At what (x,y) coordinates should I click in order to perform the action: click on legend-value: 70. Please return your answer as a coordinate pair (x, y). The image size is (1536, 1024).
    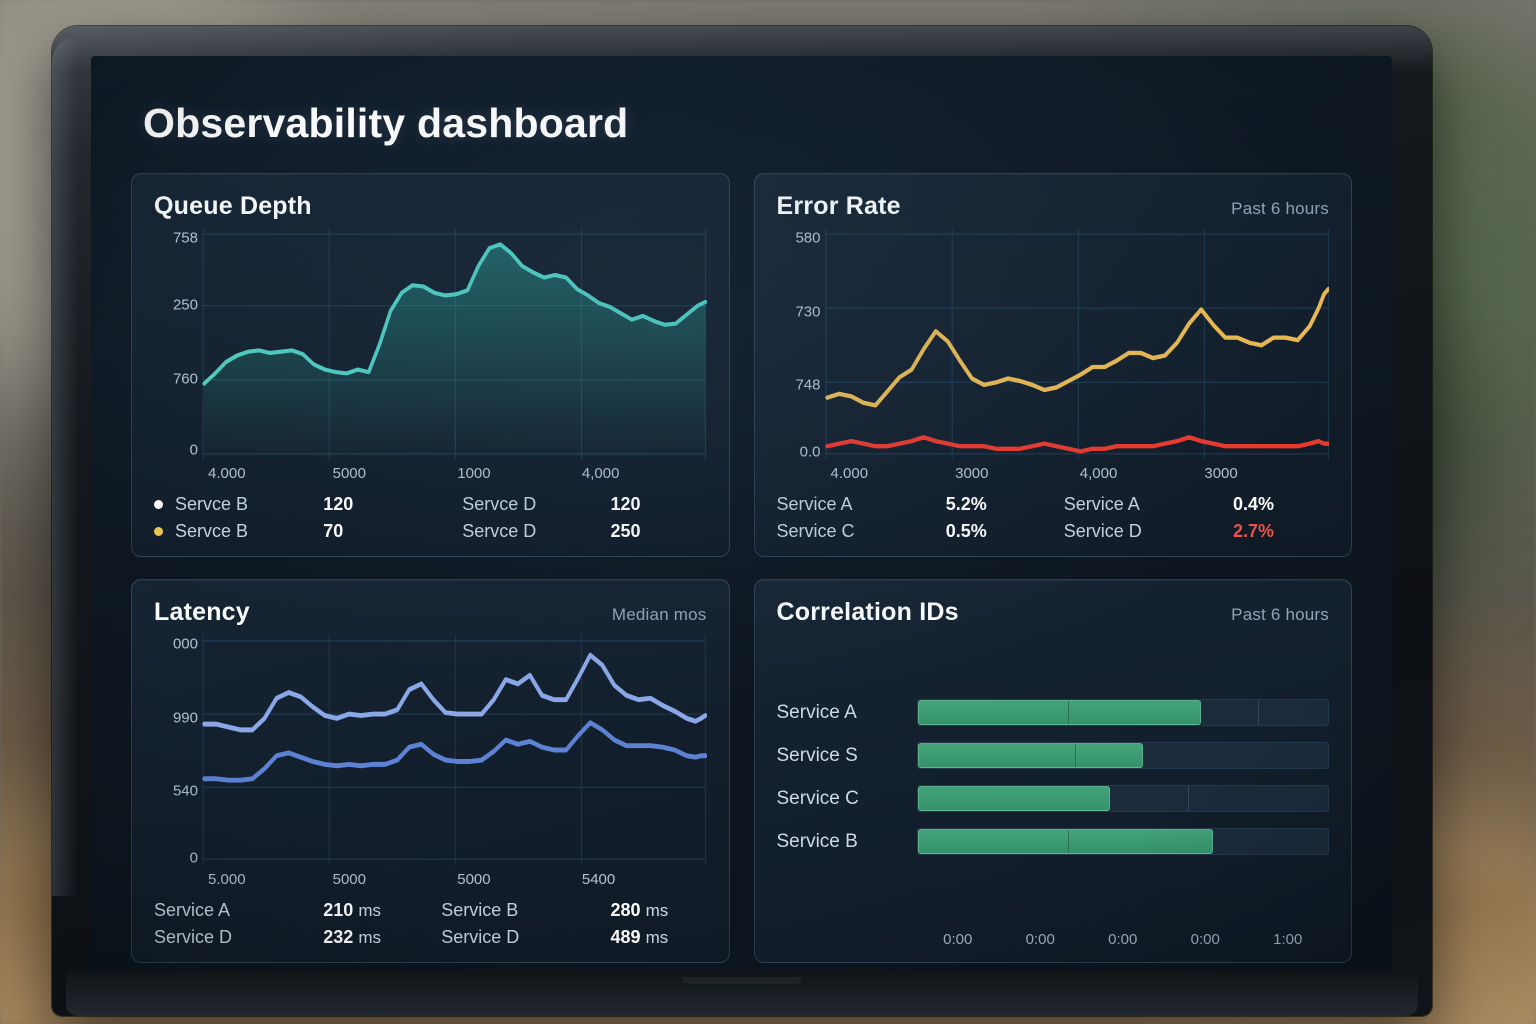
    Looking at the image, I should click on (333, 531).